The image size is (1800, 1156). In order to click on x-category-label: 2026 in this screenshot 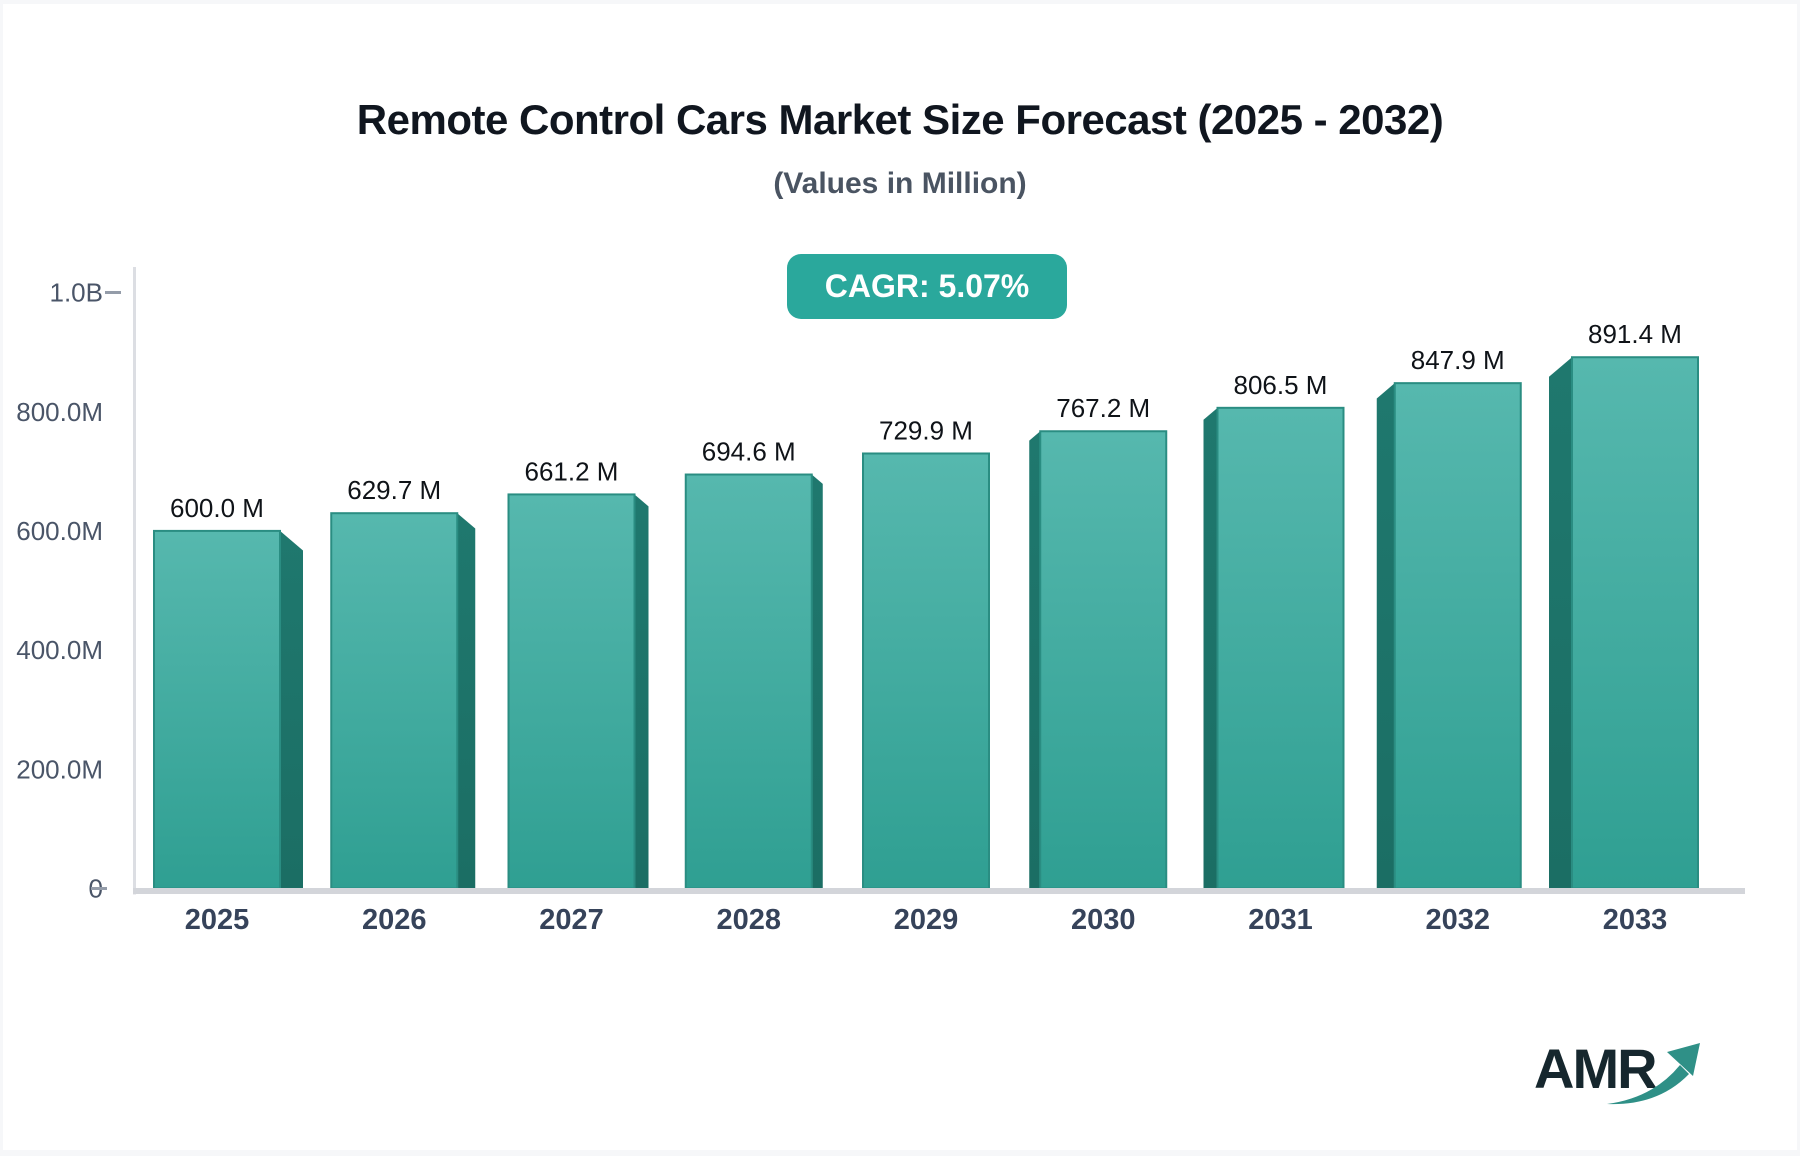, I will do `click(394, 920)`.